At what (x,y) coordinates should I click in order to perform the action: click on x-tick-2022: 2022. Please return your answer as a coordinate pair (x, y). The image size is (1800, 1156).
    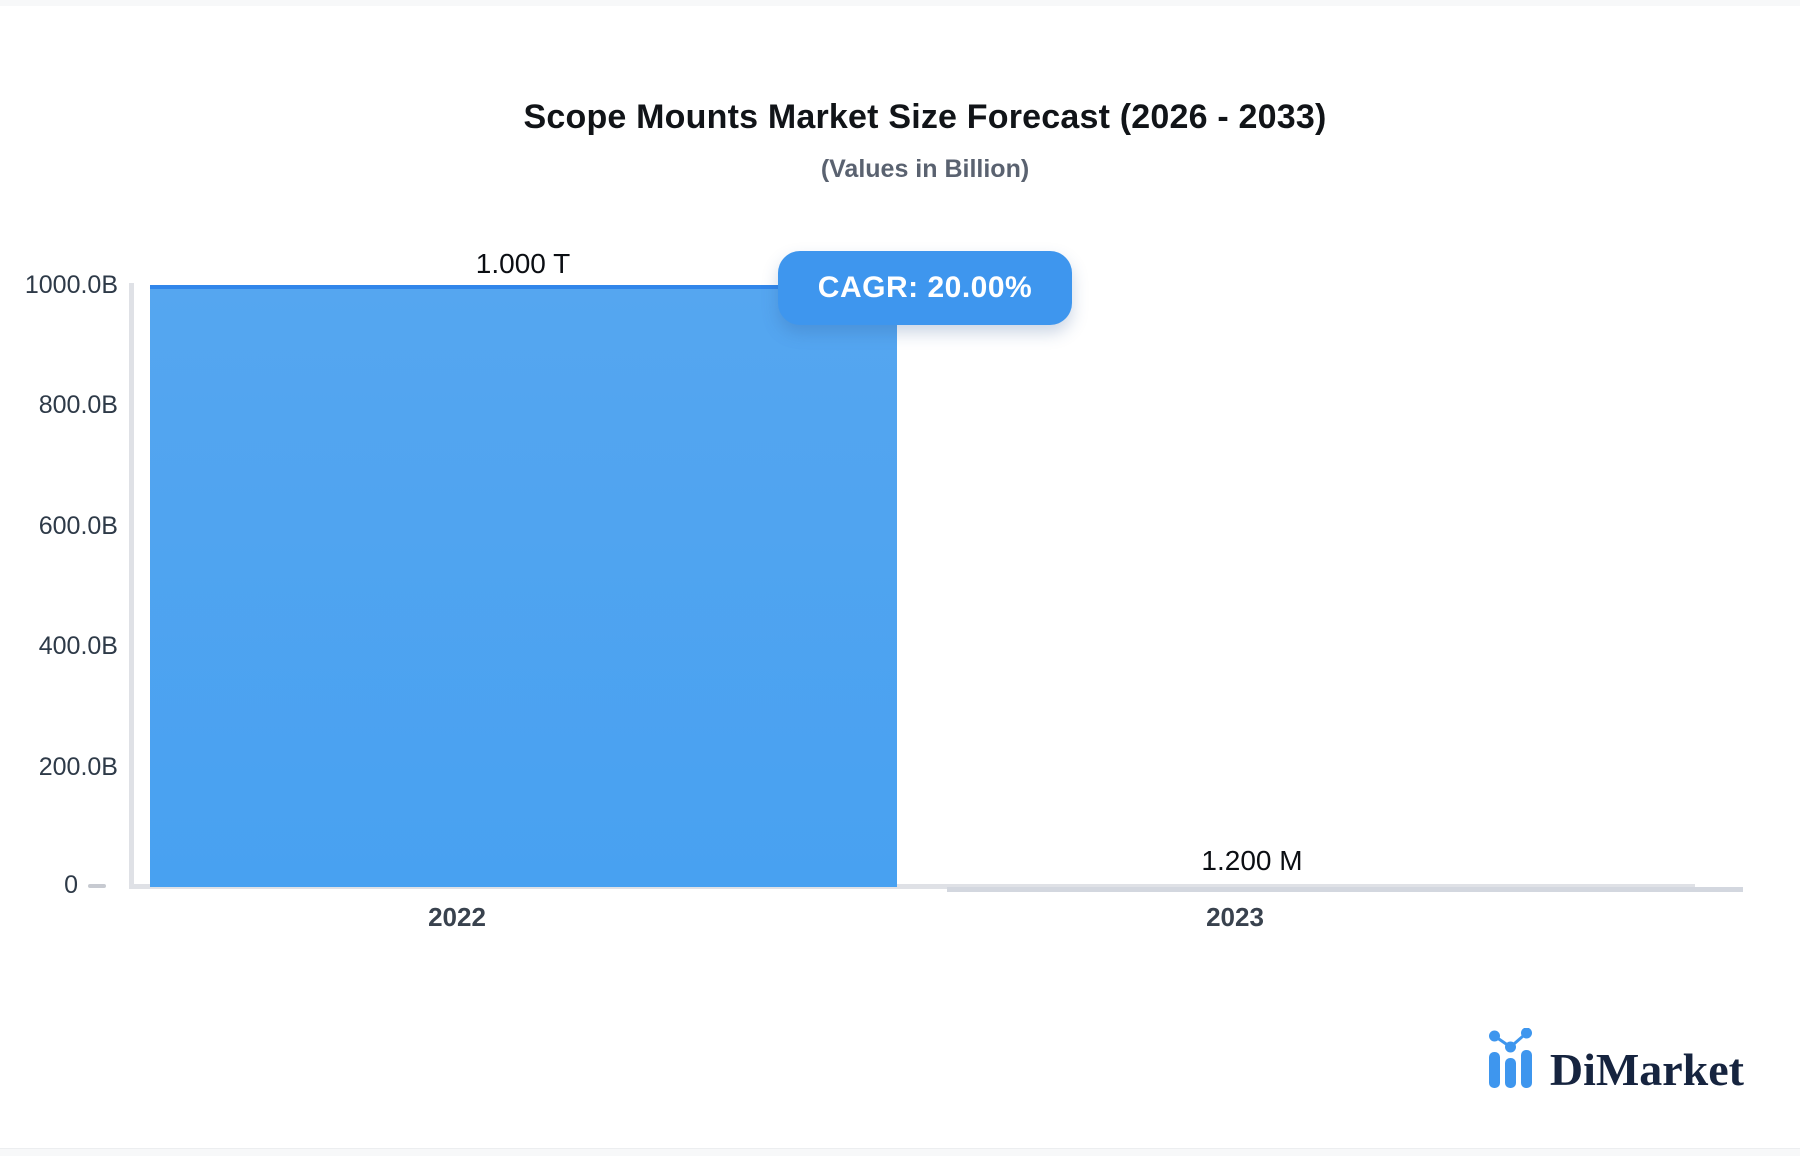
    Looking at the image, I should click on (457, 917).